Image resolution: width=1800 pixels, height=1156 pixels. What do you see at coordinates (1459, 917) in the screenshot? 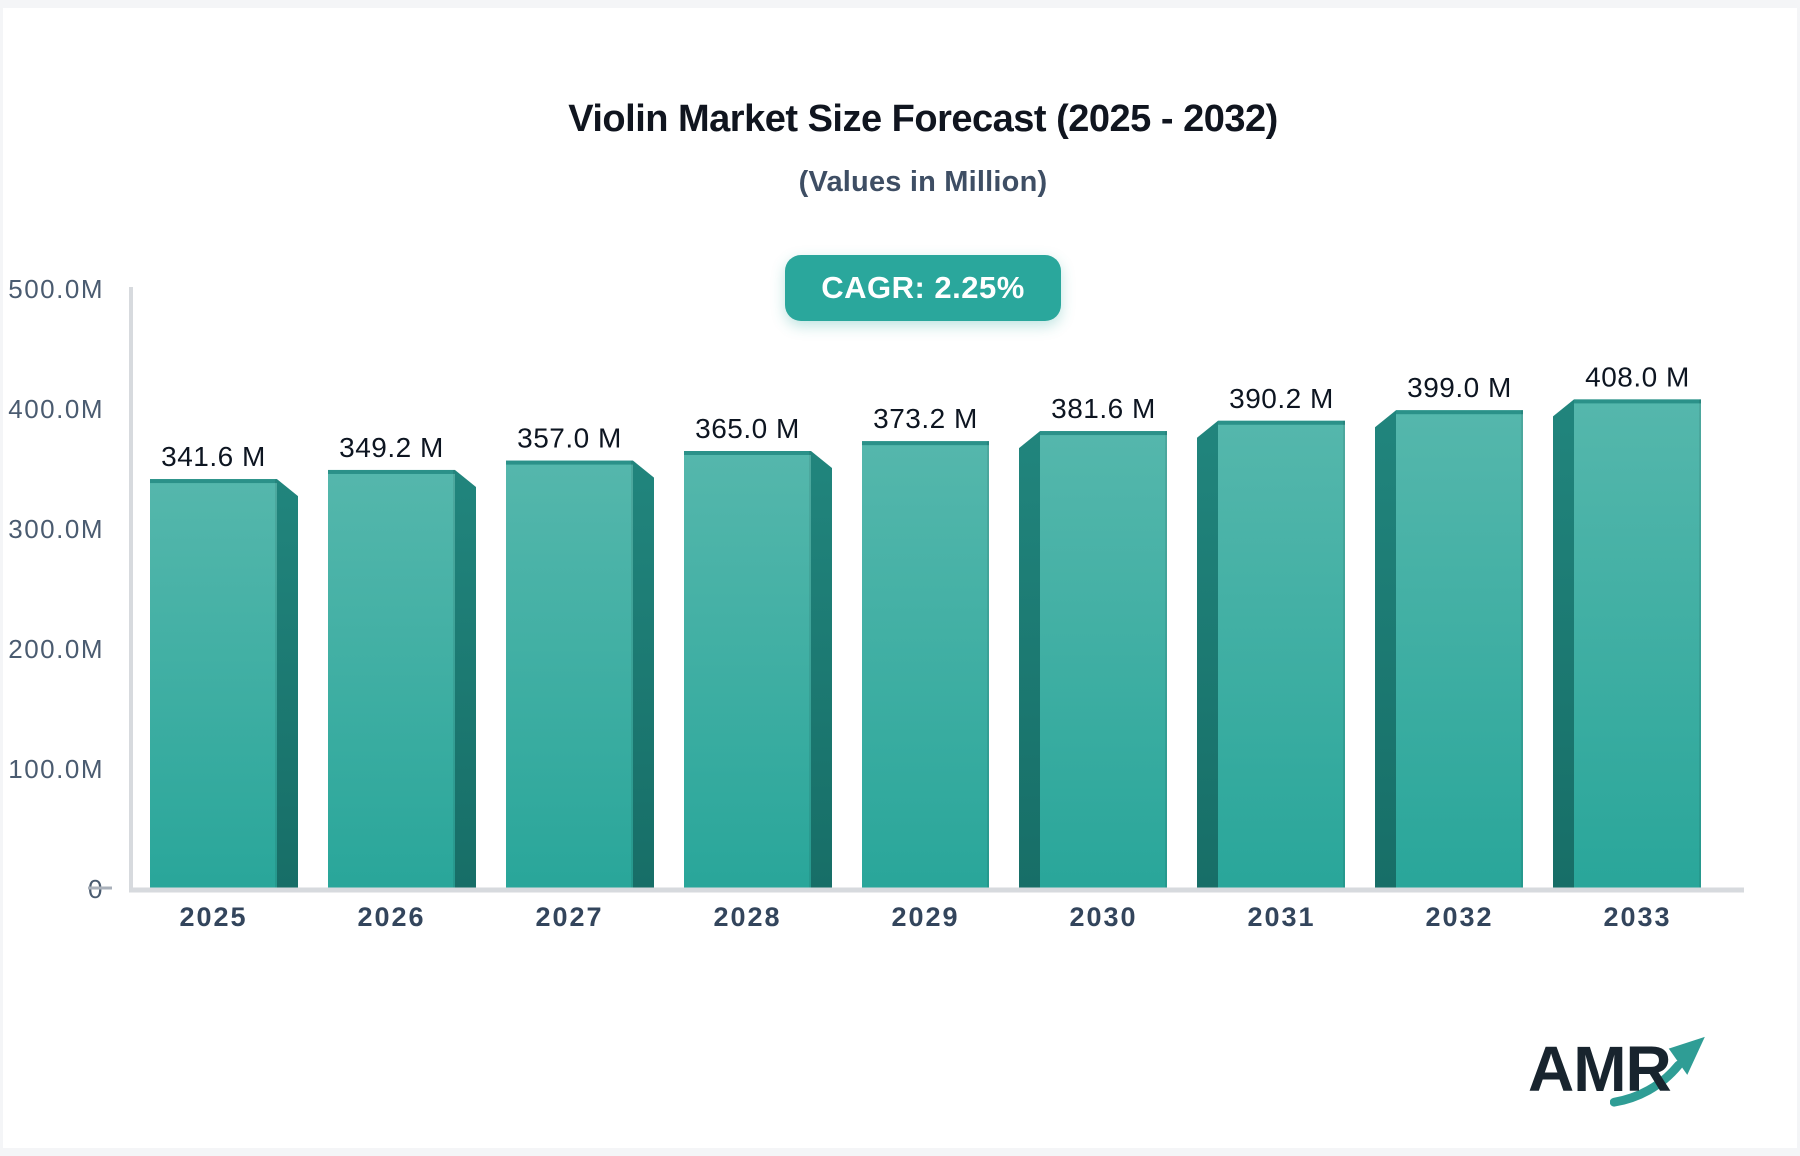
I see `x-axis-tick-label: 2032` at bounding box center [1459, 917].